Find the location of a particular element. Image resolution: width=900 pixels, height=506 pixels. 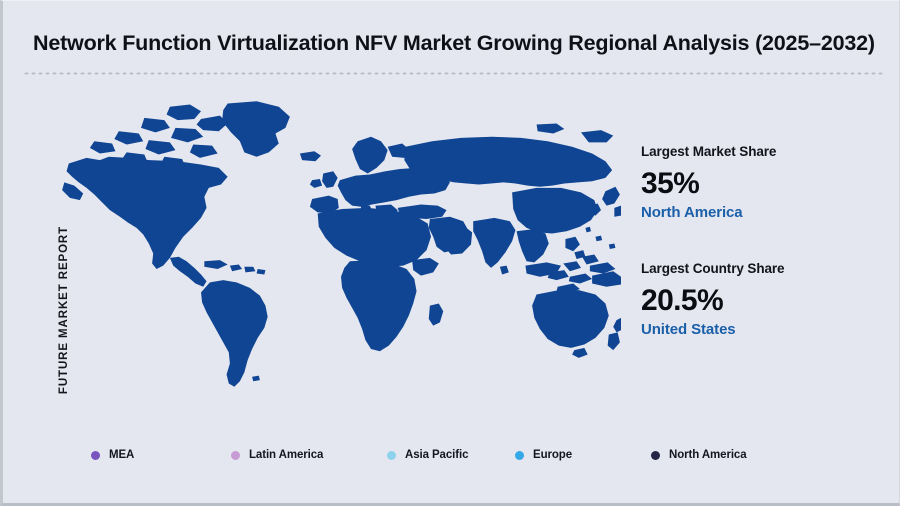

stat-region: United States is located at coordinates (688, 329).